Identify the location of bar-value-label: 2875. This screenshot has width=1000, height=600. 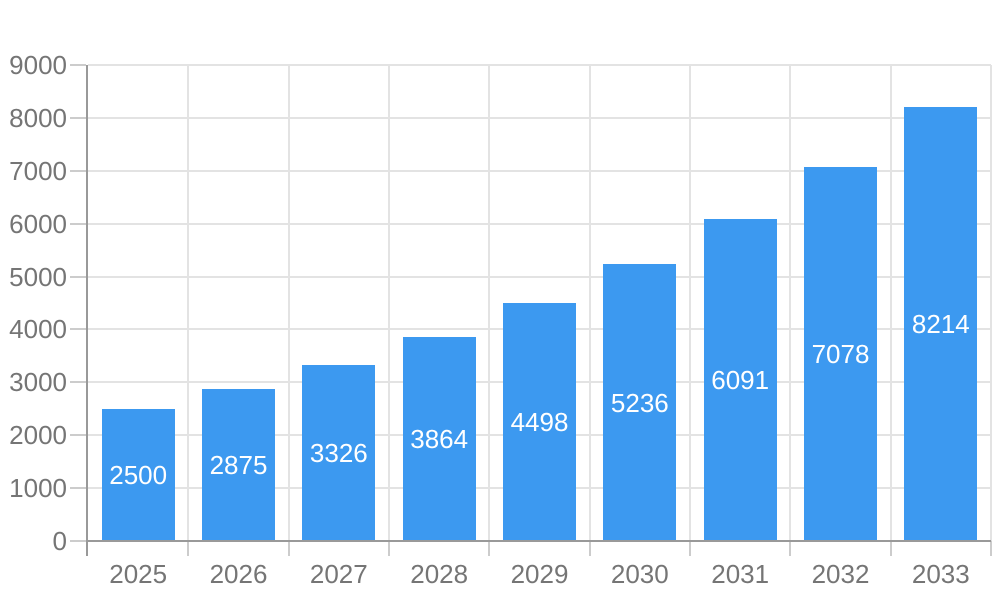
(238, 464).